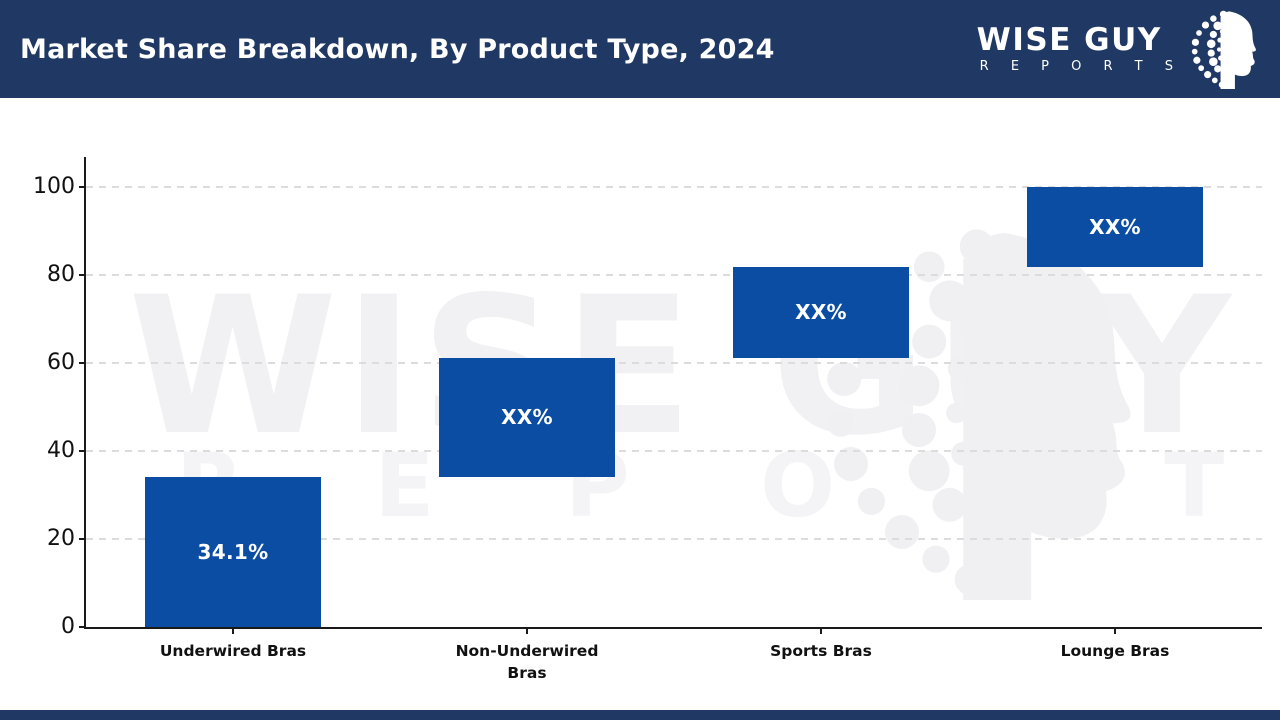 This screenshot has width=1280, height=720. What do you see at coordinates (1115, 630) in the screenshot?
I see `x-tick-lounge-bras` at bounding box center [1115, 630].